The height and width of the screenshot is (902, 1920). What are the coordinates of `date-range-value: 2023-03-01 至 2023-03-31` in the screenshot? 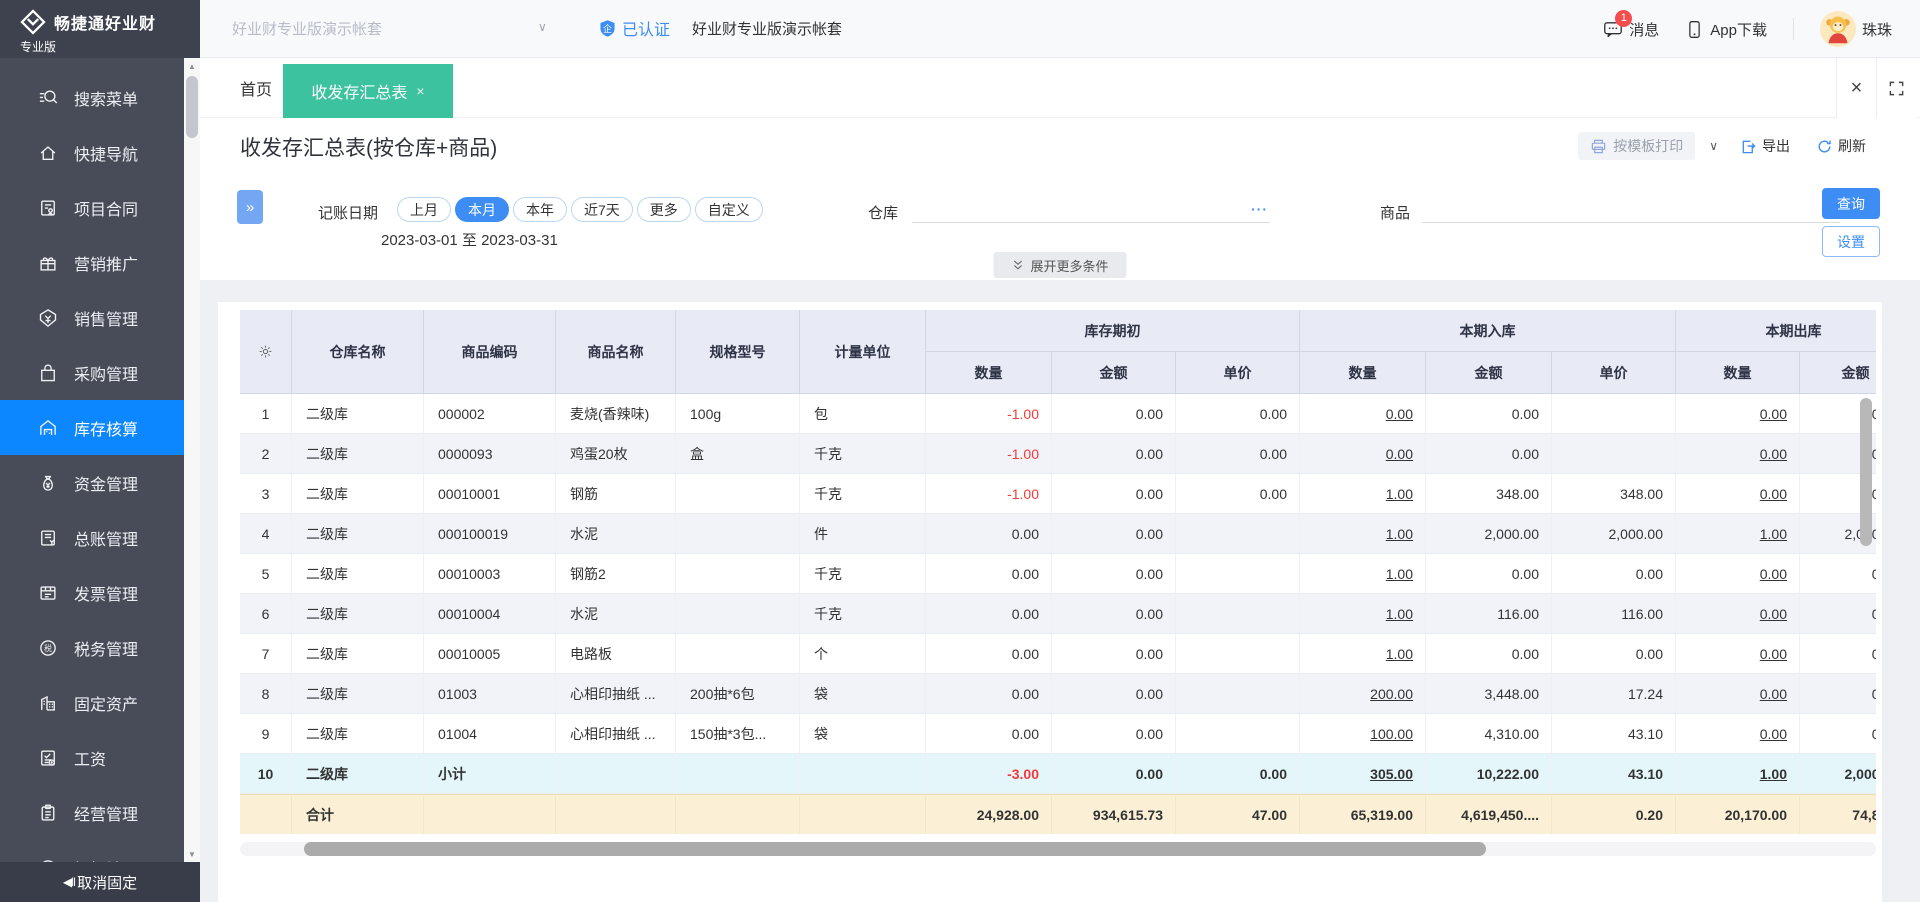 It's located at (469, 240).